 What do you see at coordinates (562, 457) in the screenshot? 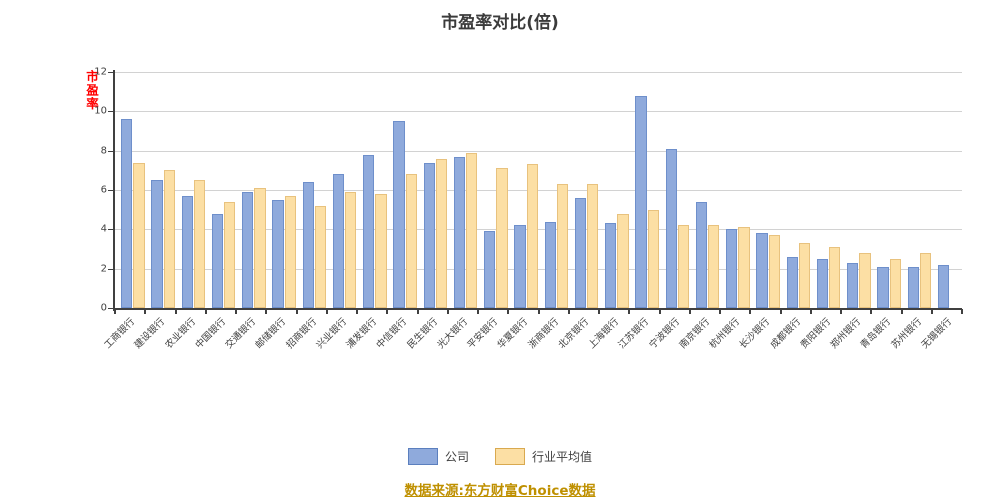
I see `legend-label-industry-average: 行业平均值` at bounding box center [562, 457].